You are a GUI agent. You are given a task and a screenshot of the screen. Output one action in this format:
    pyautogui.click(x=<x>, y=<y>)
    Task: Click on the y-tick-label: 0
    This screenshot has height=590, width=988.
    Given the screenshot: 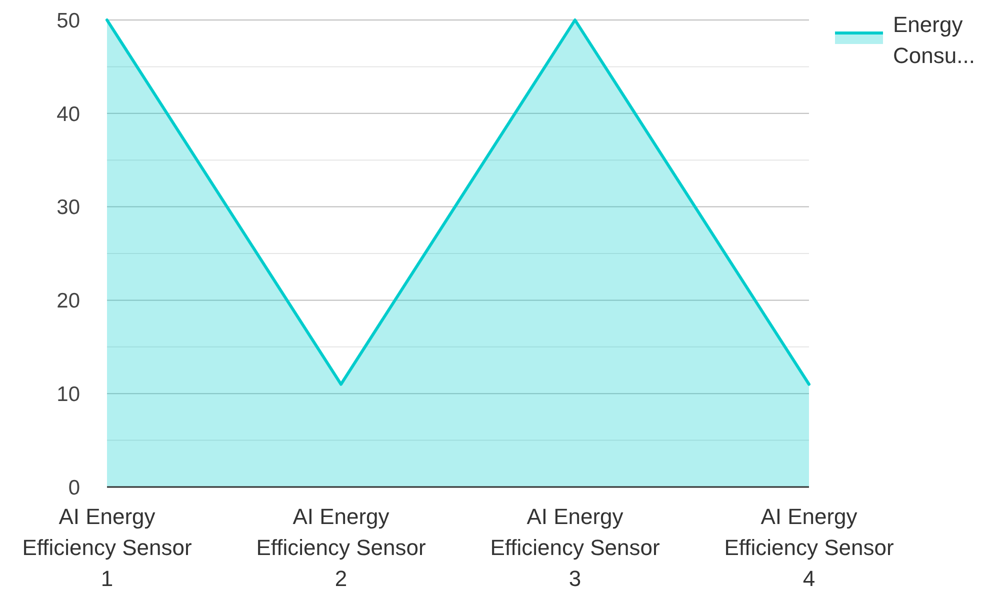 What is the action you would take?
    pyautogui.click(x=74, y=488)
    